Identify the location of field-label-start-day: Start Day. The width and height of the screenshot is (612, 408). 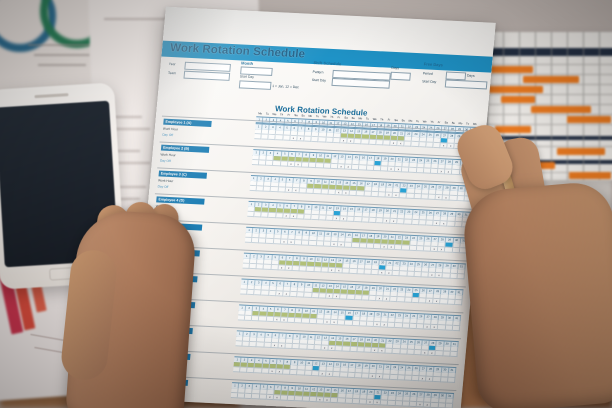
(247, 77).